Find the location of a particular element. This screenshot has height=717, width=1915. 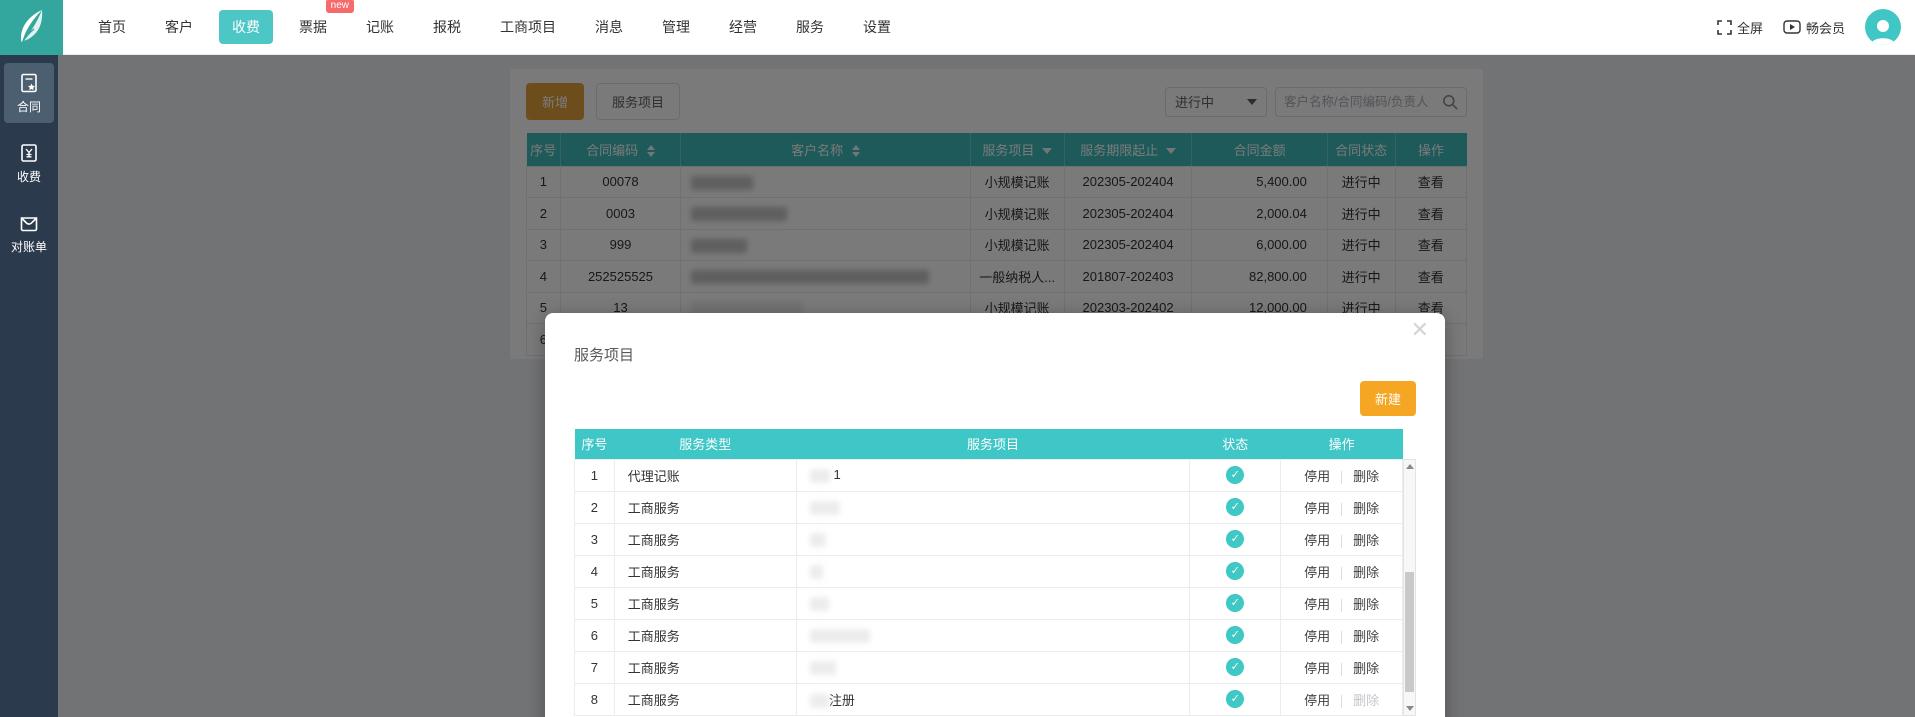

row-index: 6 is located at coordinates (594, 635).